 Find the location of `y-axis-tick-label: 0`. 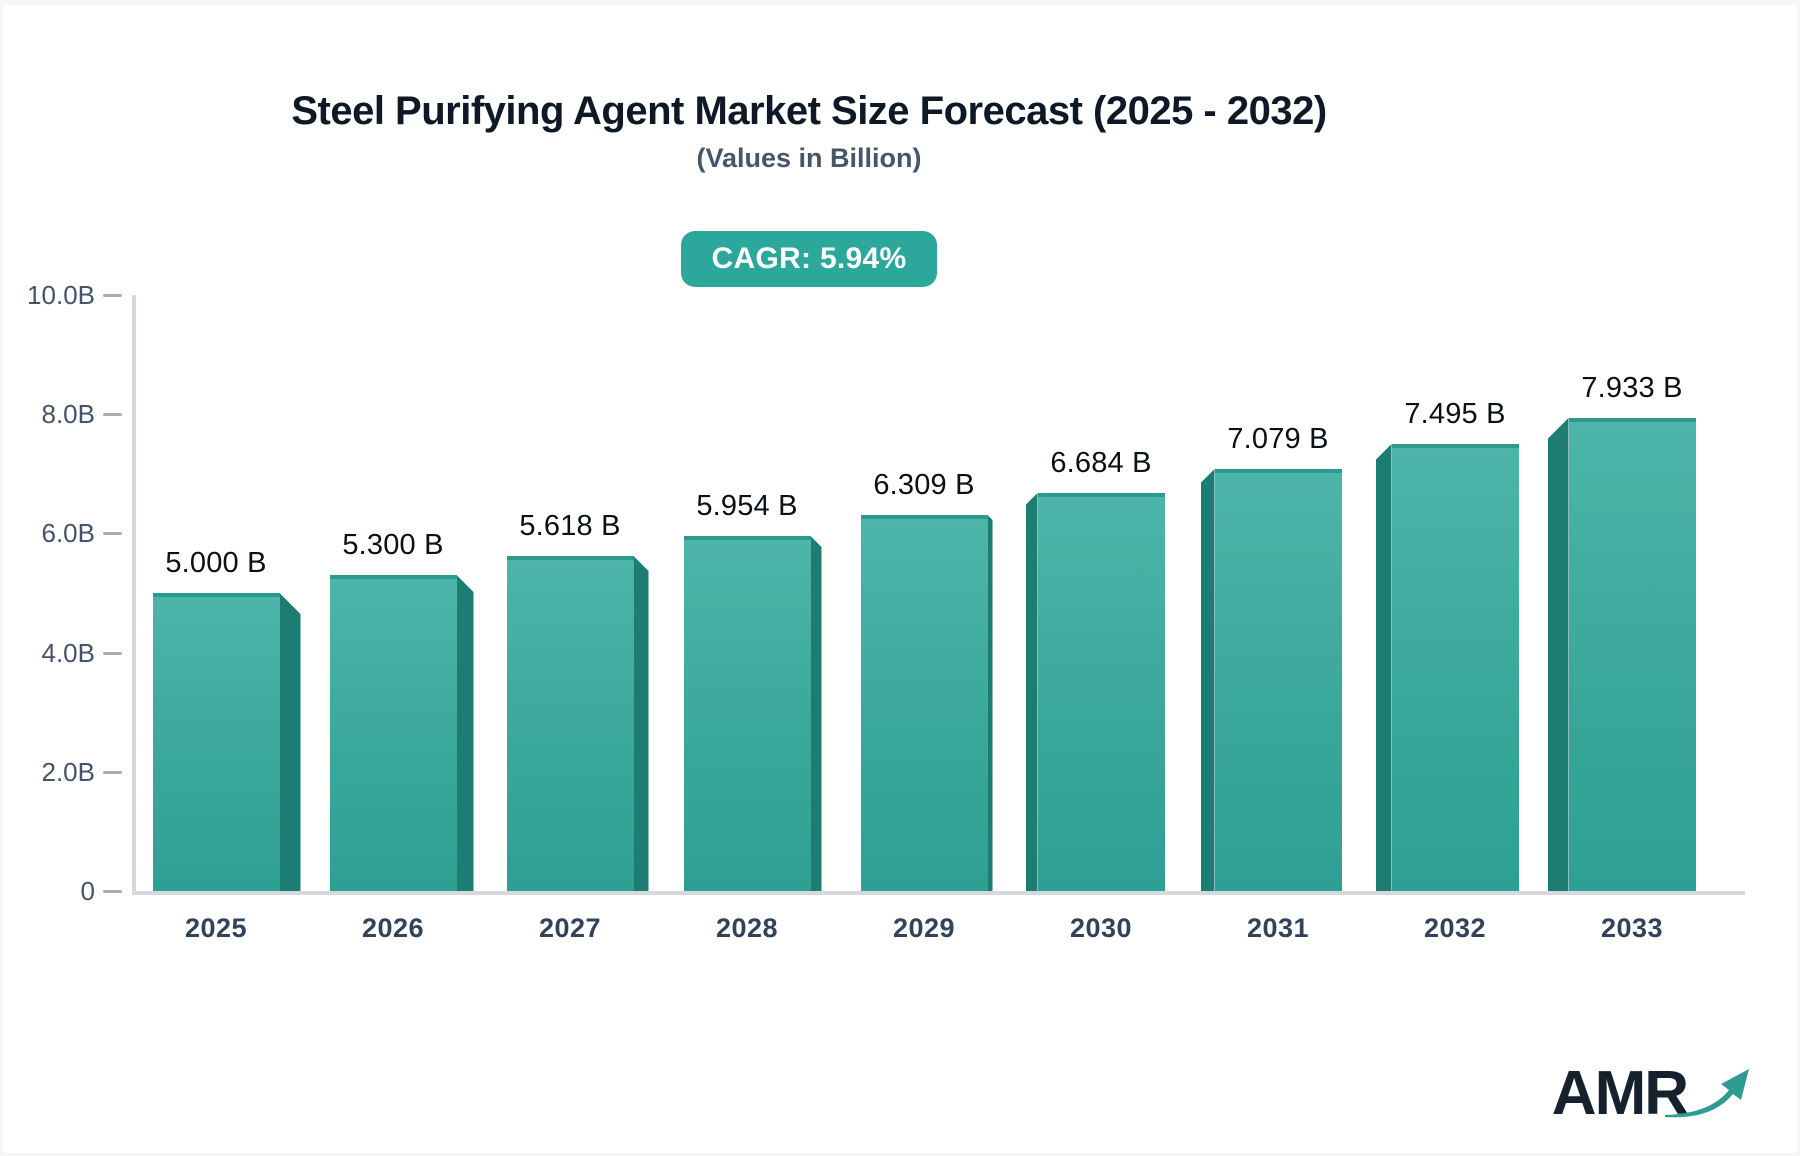

y-axis-tick-label: 0 is located at coordinates (87, 891).